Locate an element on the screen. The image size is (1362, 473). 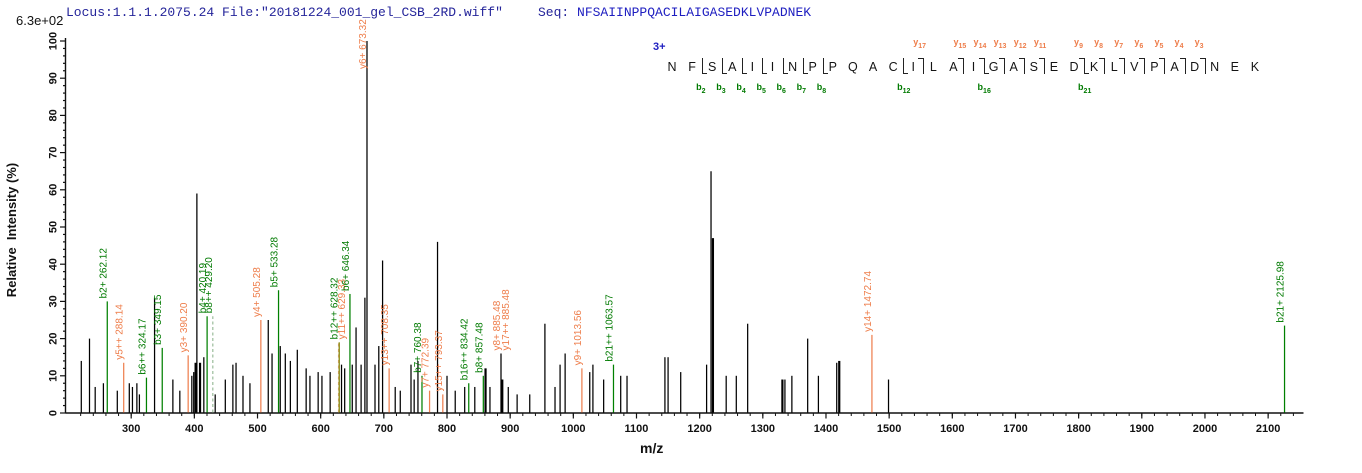
peak-label: b2+ 262.12 is located at coordinates (103, 273).